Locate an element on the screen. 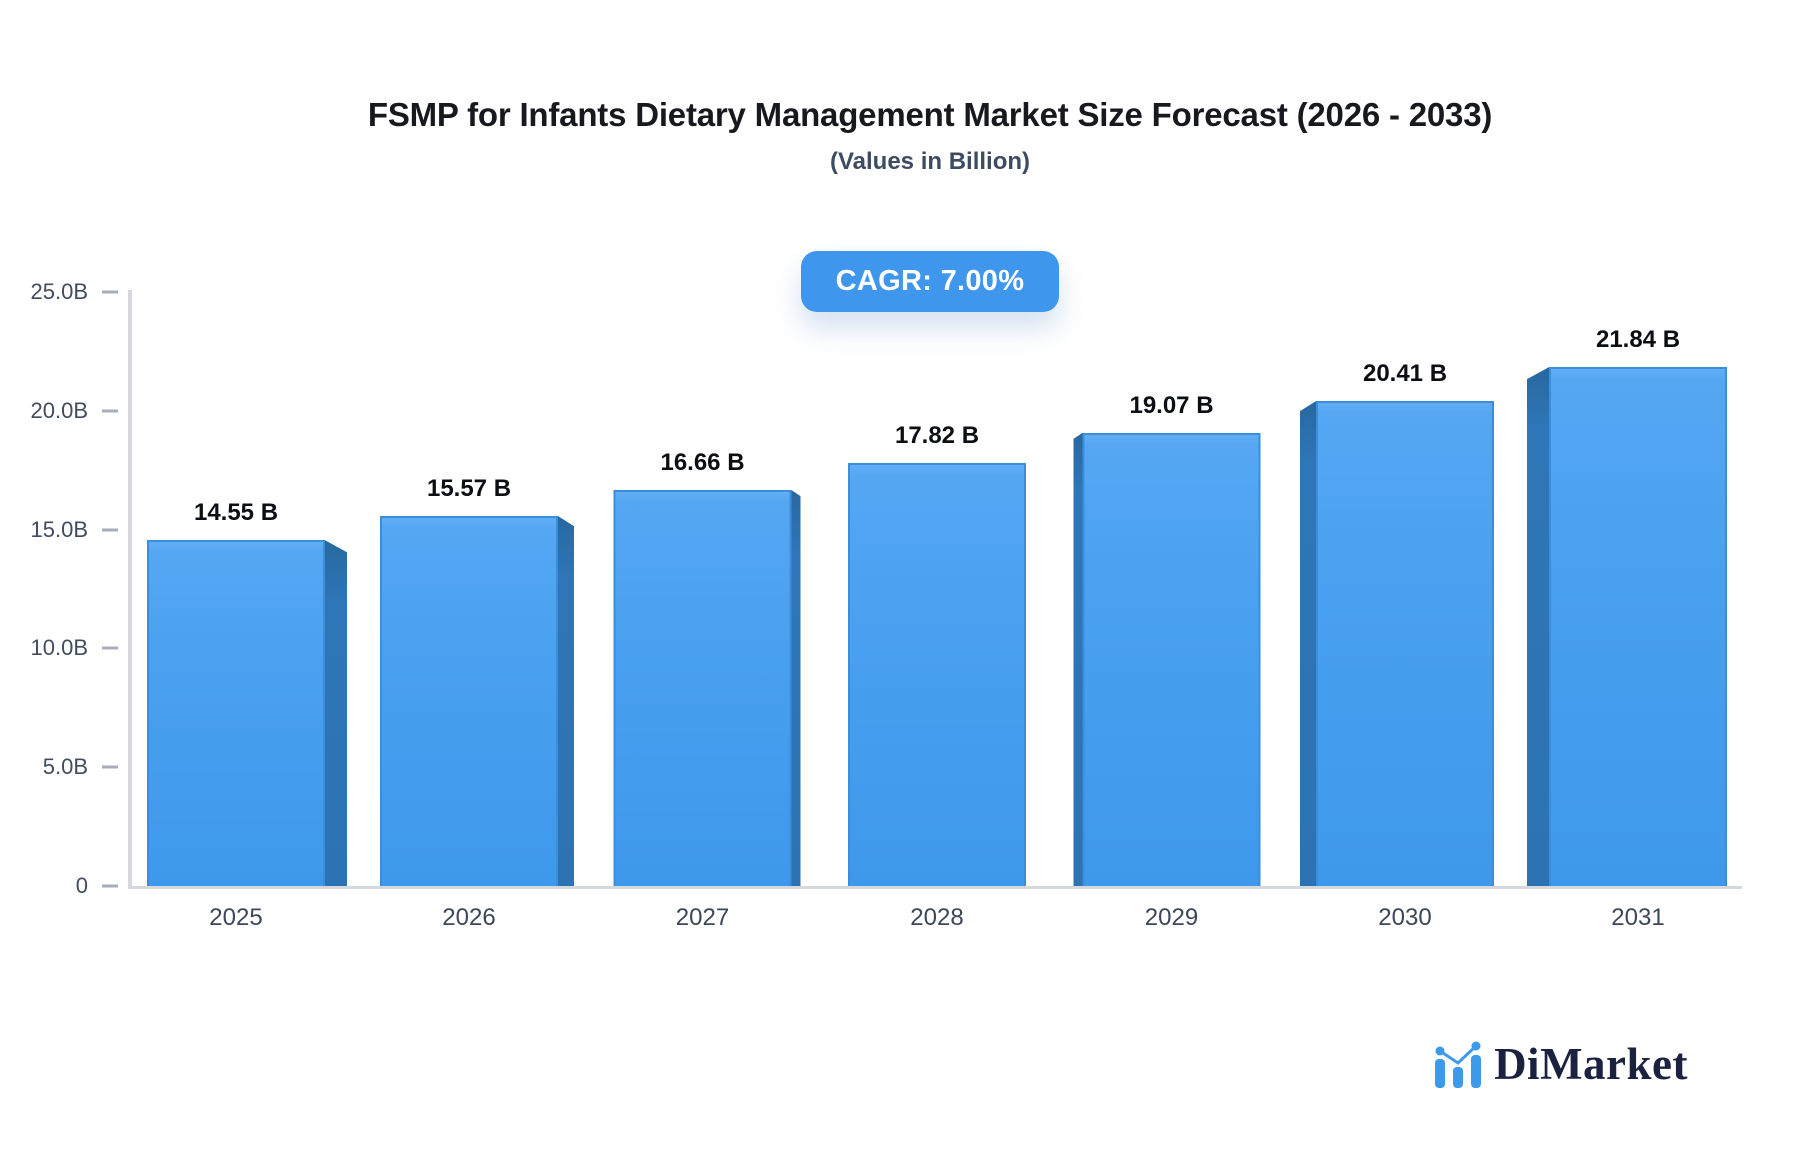  x-axis-label-2025: 2025 is located at coordinates (236, 917).